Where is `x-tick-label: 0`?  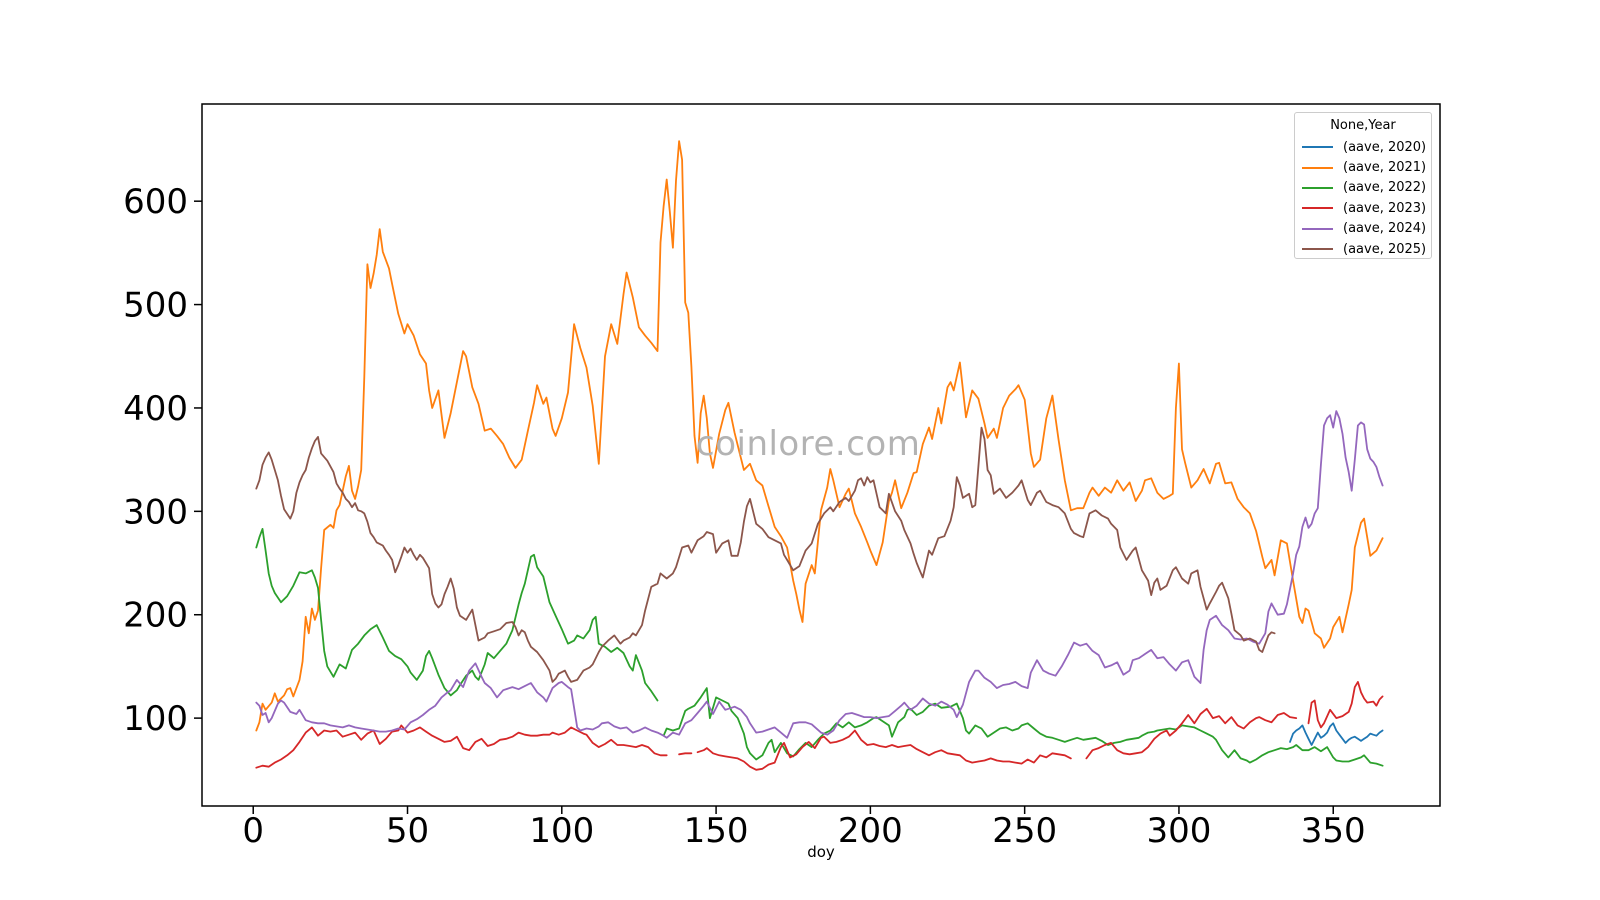 x-tick-label: 0 is located at coordinates (253, 831).